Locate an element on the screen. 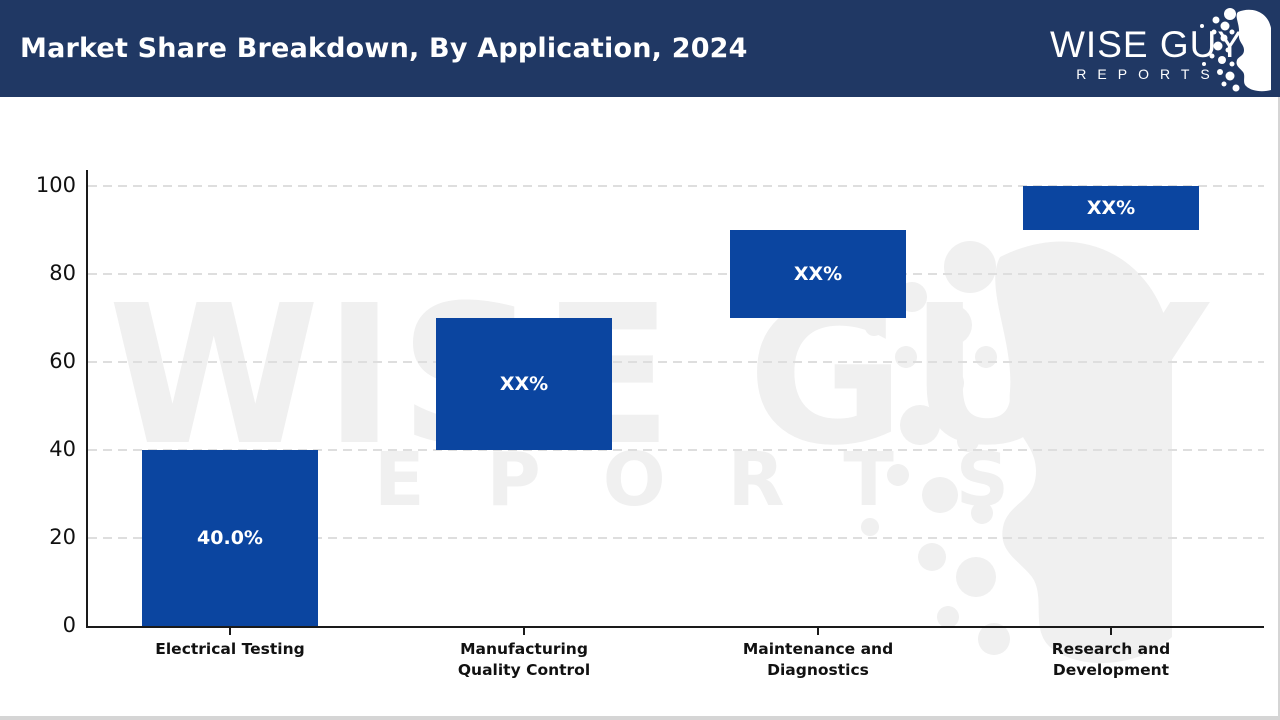 The width and height of the screenshot is (1280, 720). x-category-label: Manufacturing Quality Control is located at coordinates (524, 660).